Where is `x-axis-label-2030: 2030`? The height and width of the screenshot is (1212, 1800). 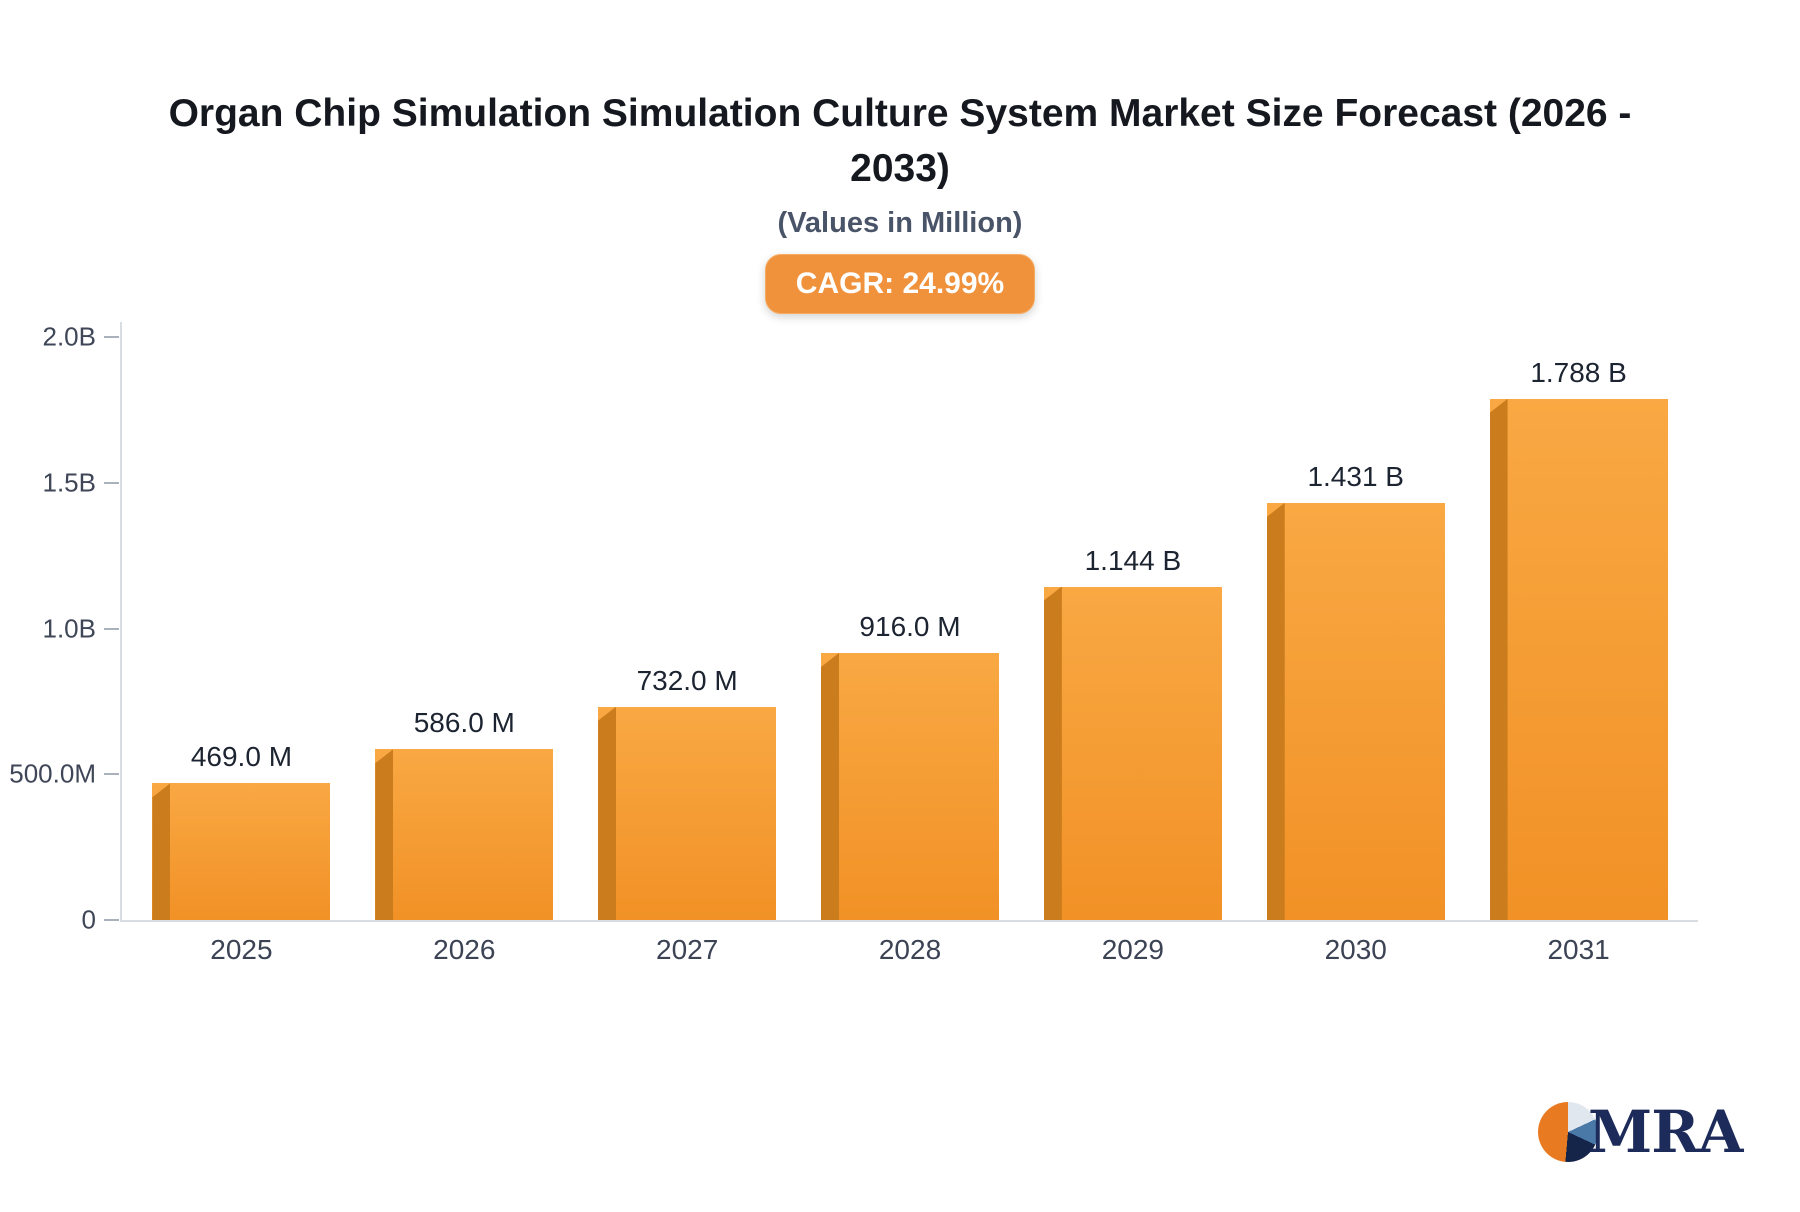 x-axis-label-2030: 2030 is located at coordinates (1355, 949).